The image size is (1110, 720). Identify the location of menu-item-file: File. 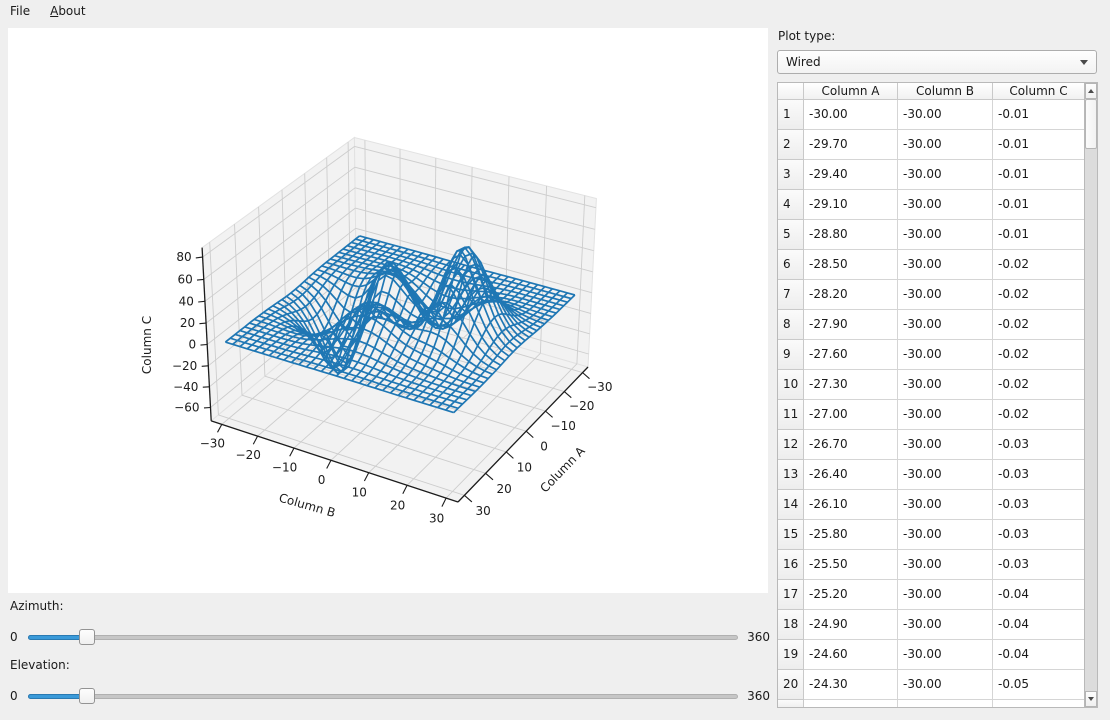
(20, 10).